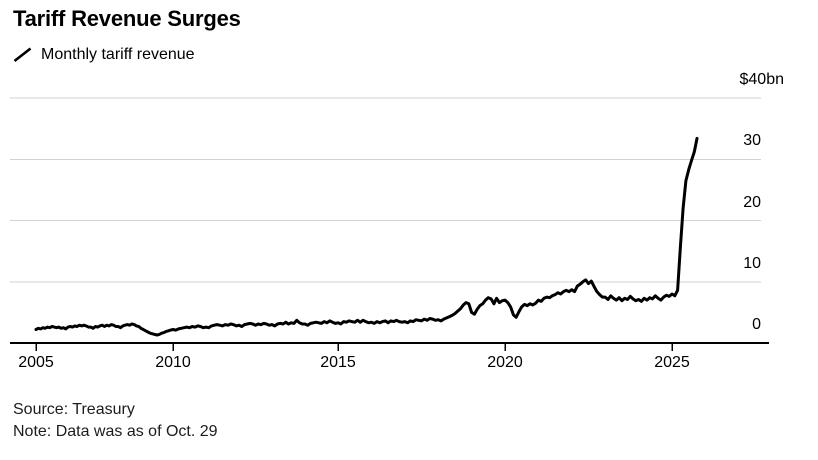 Image resolution: width=818 pixels, height=460 pixels. Describe the element at coordinates (505, 362) in the screenshot. I see `x-tick-label: 2020` at that location.